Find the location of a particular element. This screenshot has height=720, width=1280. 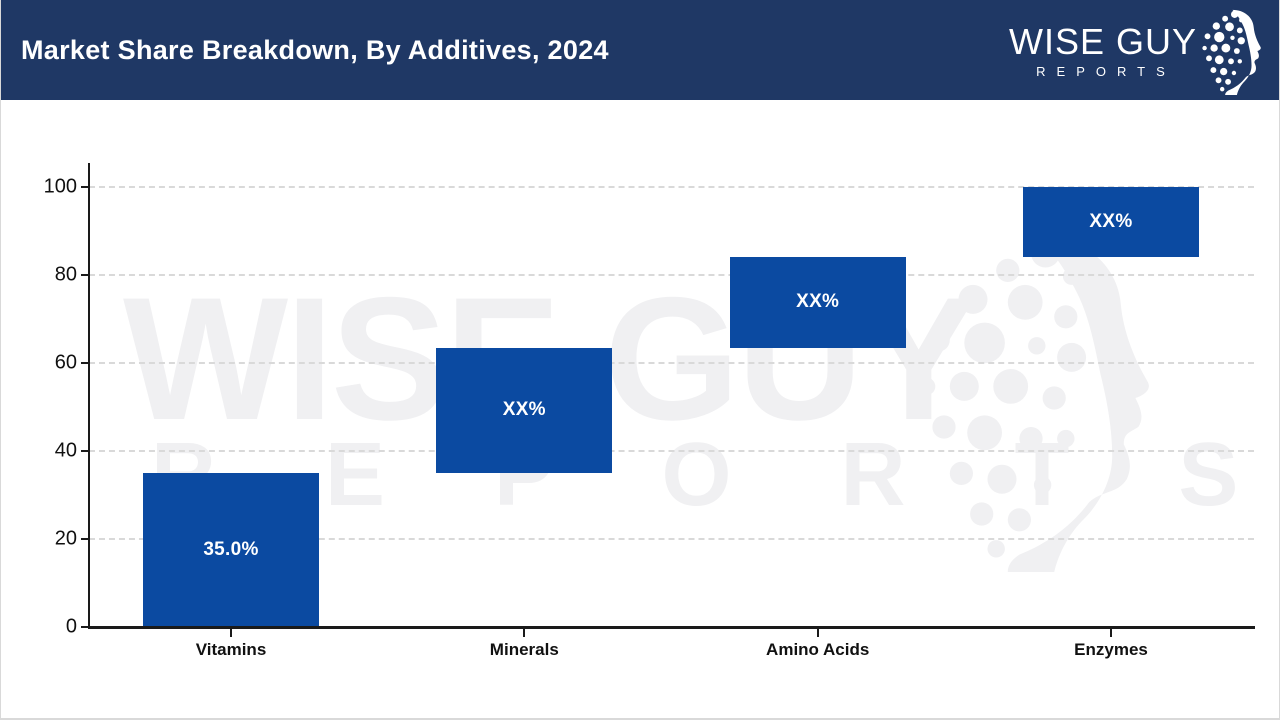

y-axis-label-60: 60 is located at coordinates (65, 362).